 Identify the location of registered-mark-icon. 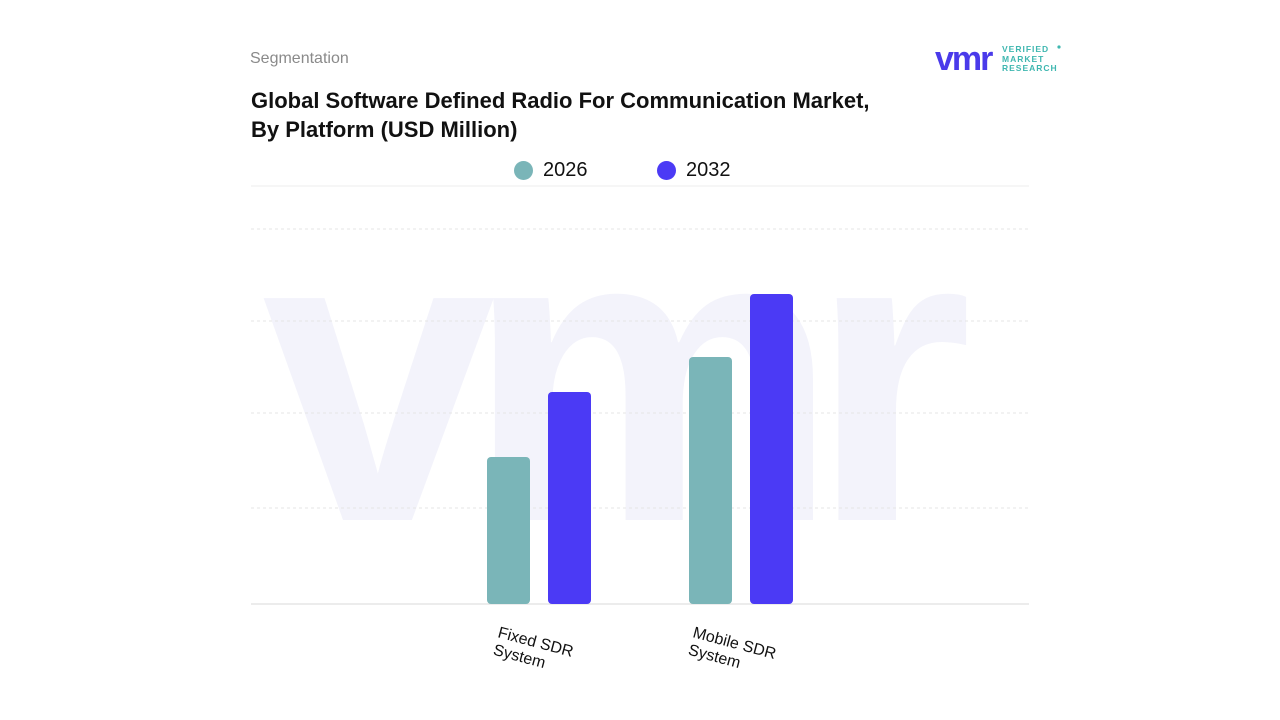
(1059, 47).